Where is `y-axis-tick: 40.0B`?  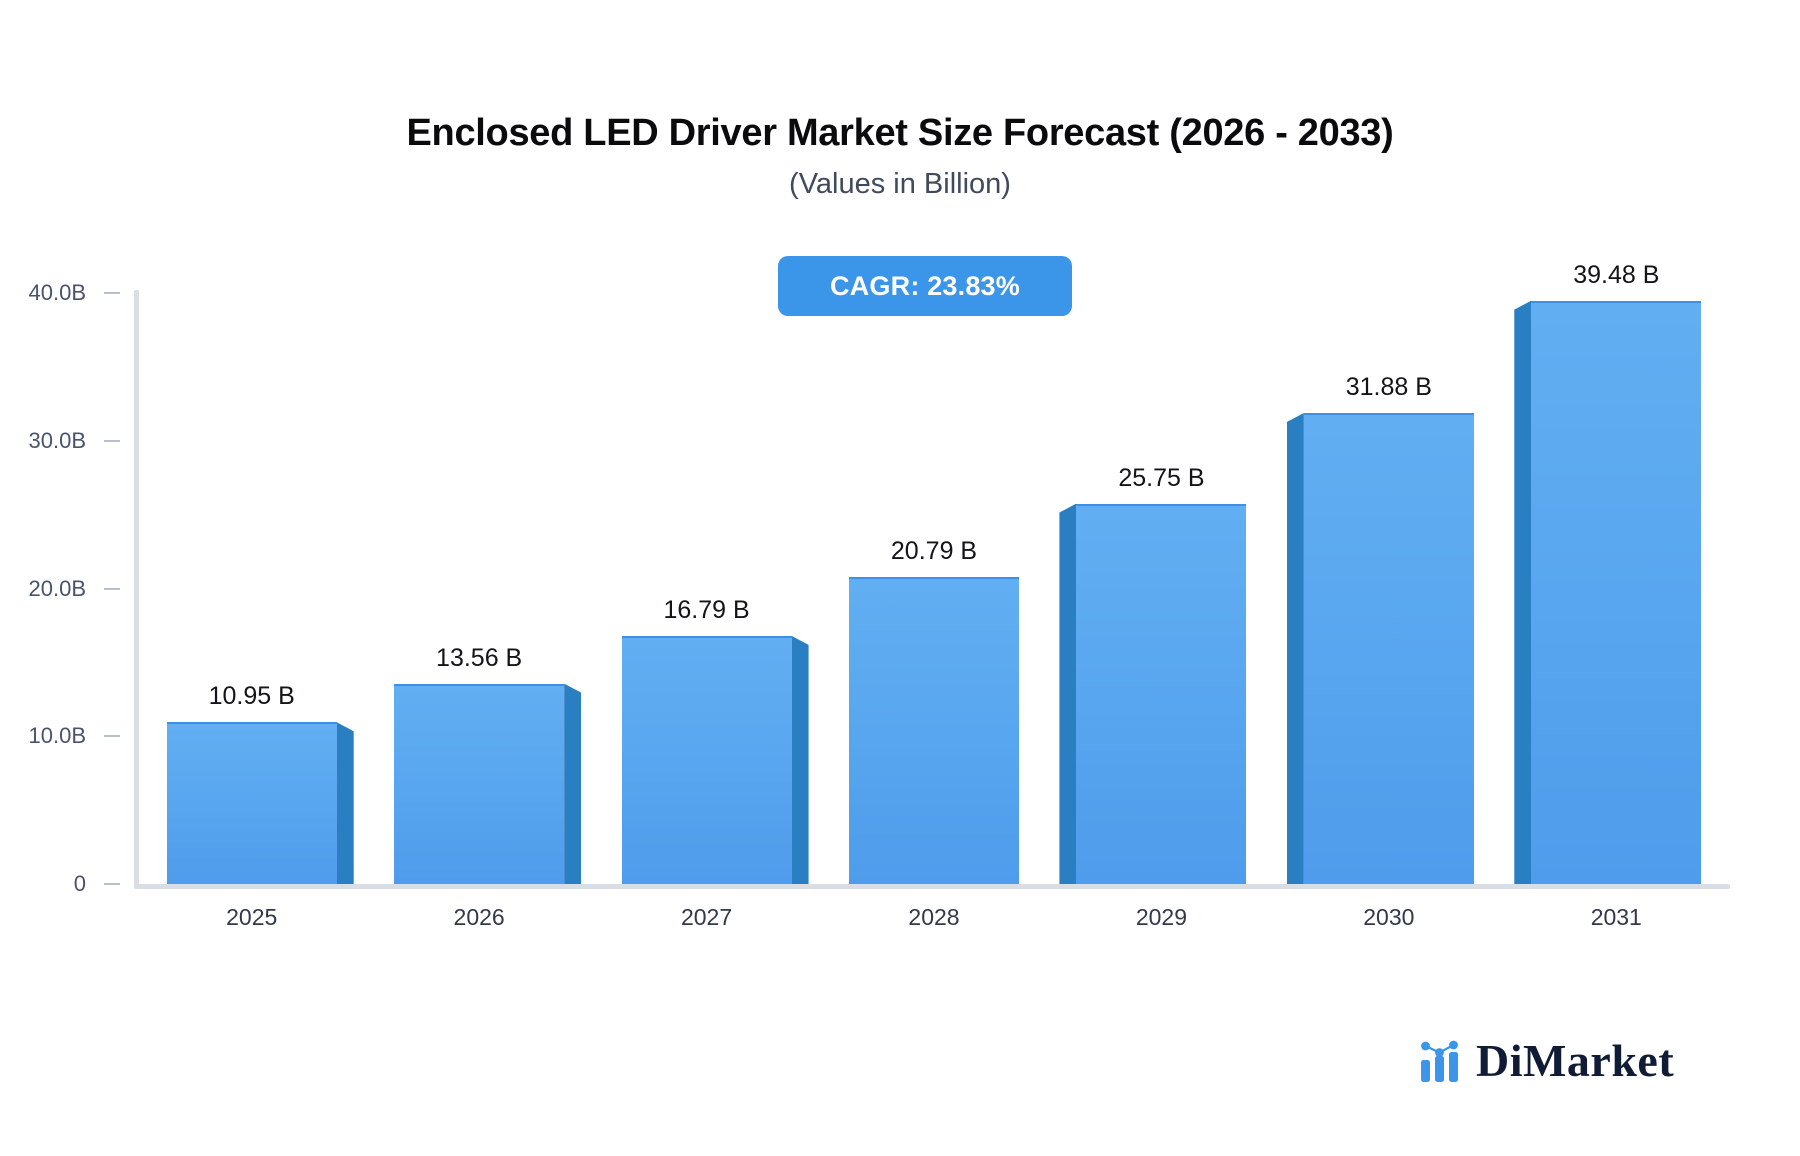 y-axis-tick: 40.0B is located at coordinates (69, 297).